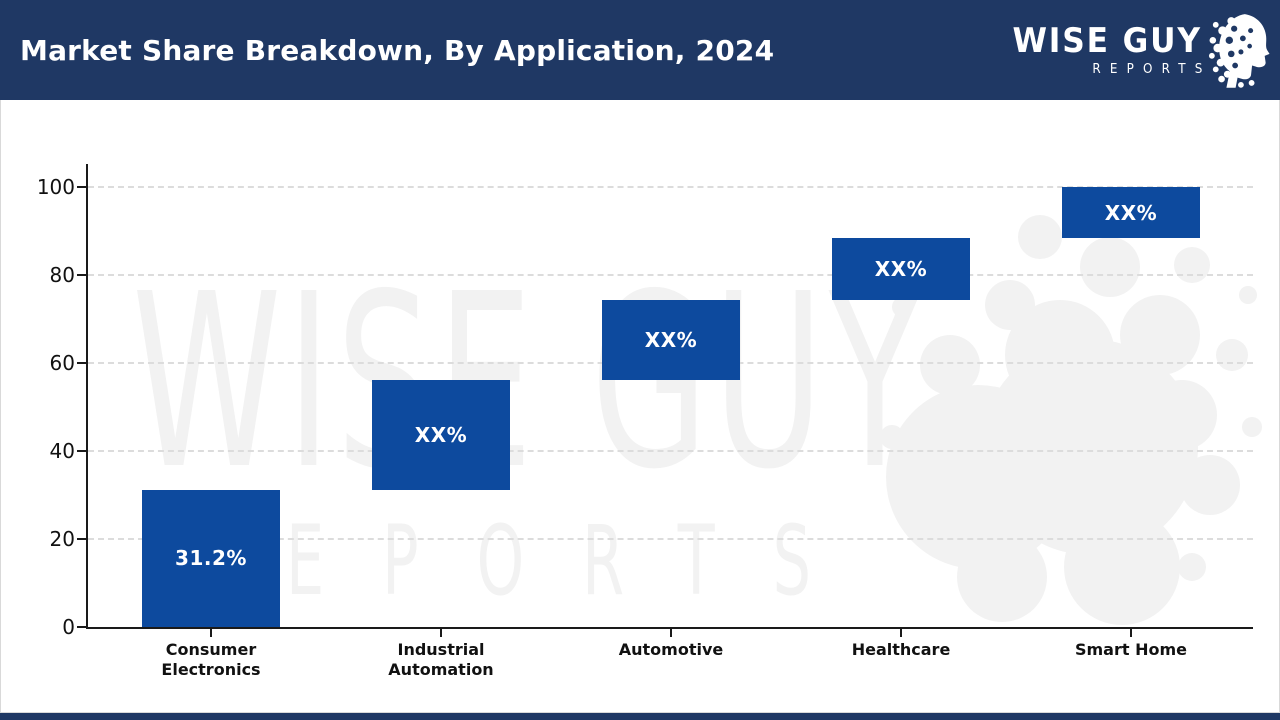  I want to click on bar-value-label-healthcare: XX%, so click(901, 269).